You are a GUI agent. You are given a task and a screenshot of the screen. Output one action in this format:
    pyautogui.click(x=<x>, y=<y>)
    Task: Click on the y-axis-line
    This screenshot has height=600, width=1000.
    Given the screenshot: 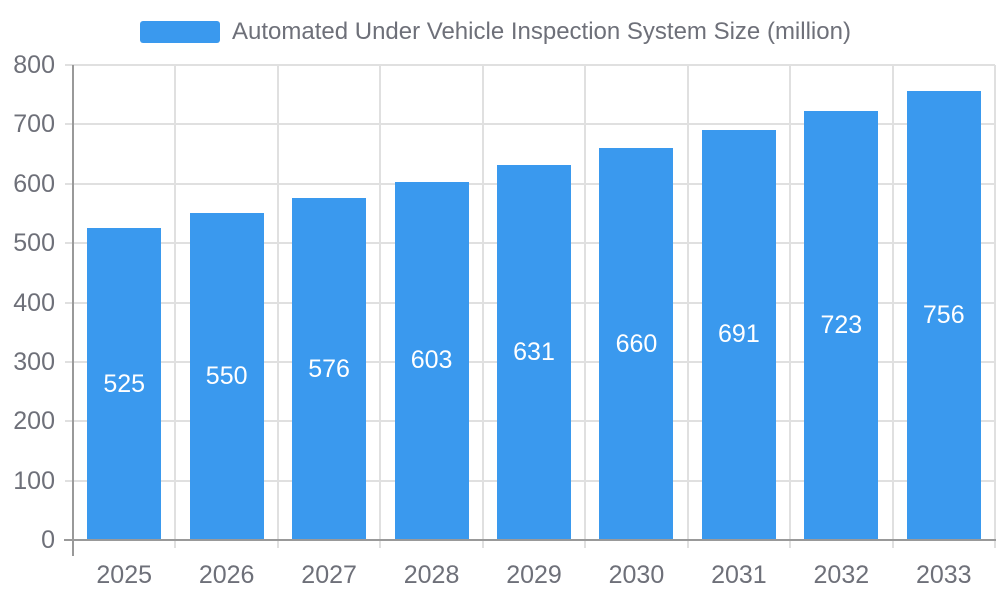 What is the action you would take?
    pyautogui.click(x=73, y=310)
    